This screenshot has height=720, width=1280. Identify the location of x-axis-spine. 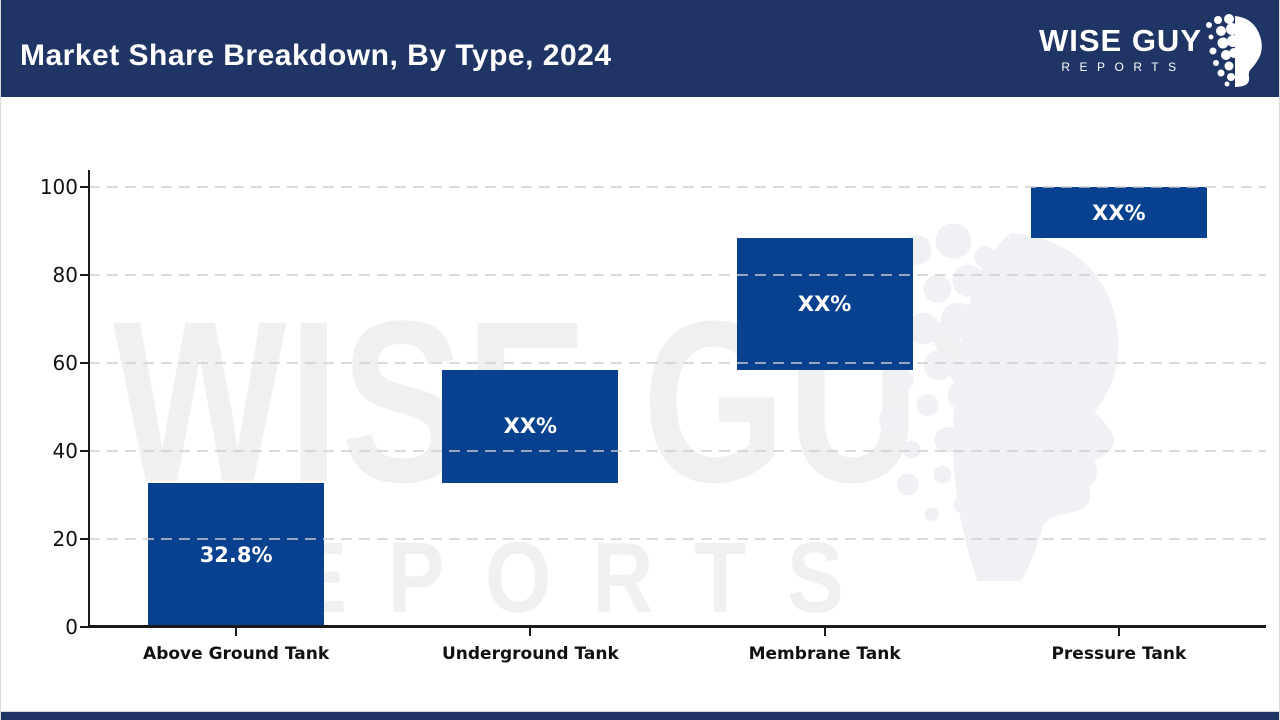
(677, 626).